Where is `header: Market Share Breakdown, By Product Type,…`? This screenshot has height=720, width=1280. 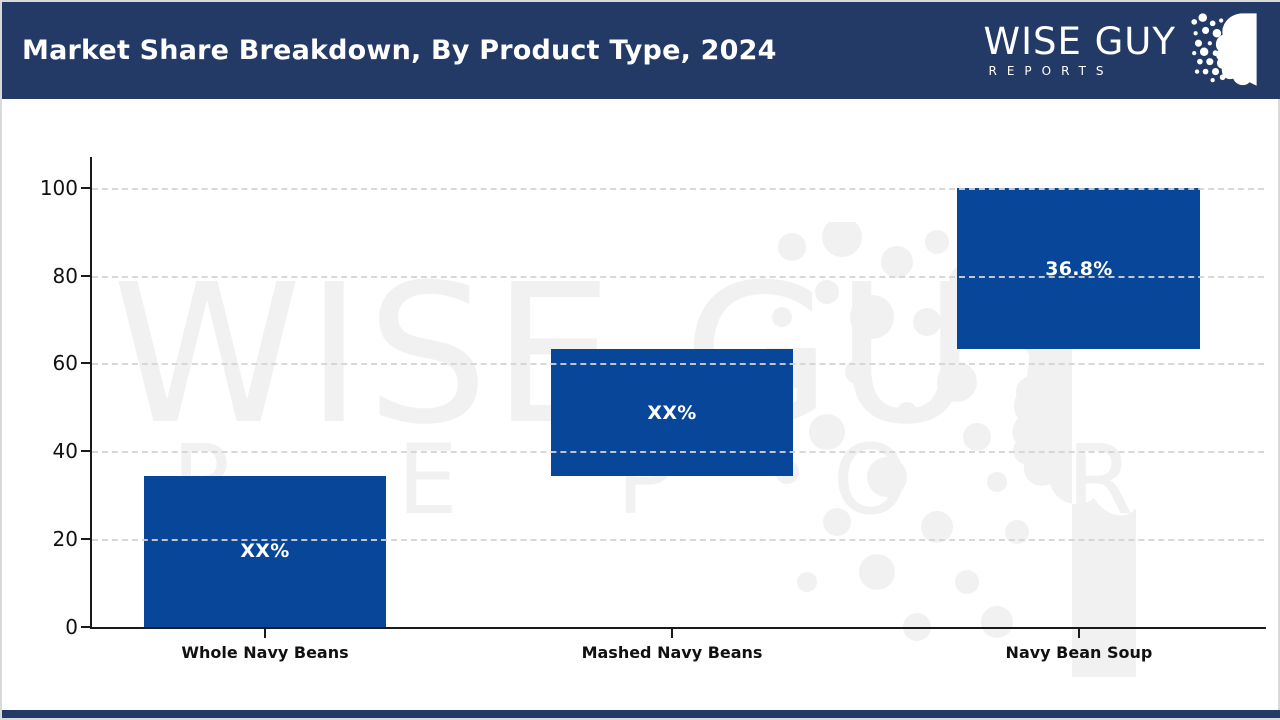 header: Market Share Breakdown, By Product Type,… is located at coordinates (641, 50).